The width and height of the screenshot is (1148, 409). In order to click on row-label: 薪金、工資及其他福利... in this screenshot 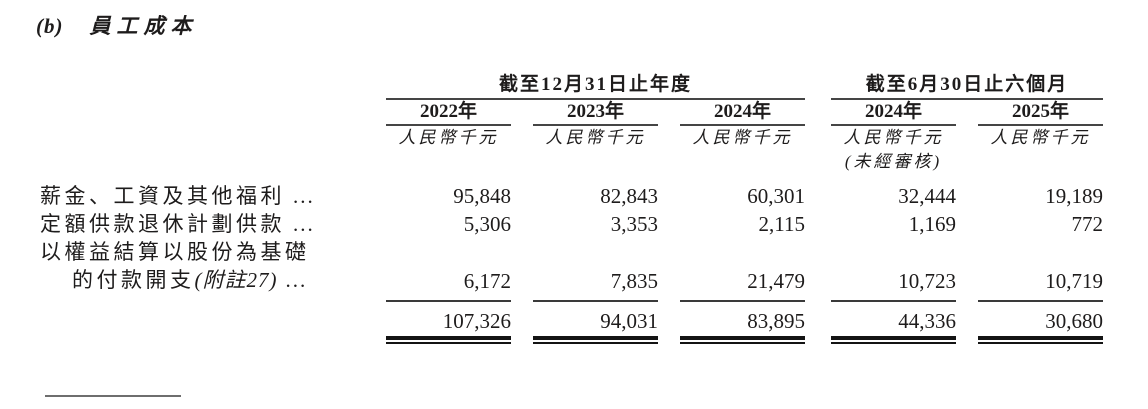, I will do `click(177, 196)`.